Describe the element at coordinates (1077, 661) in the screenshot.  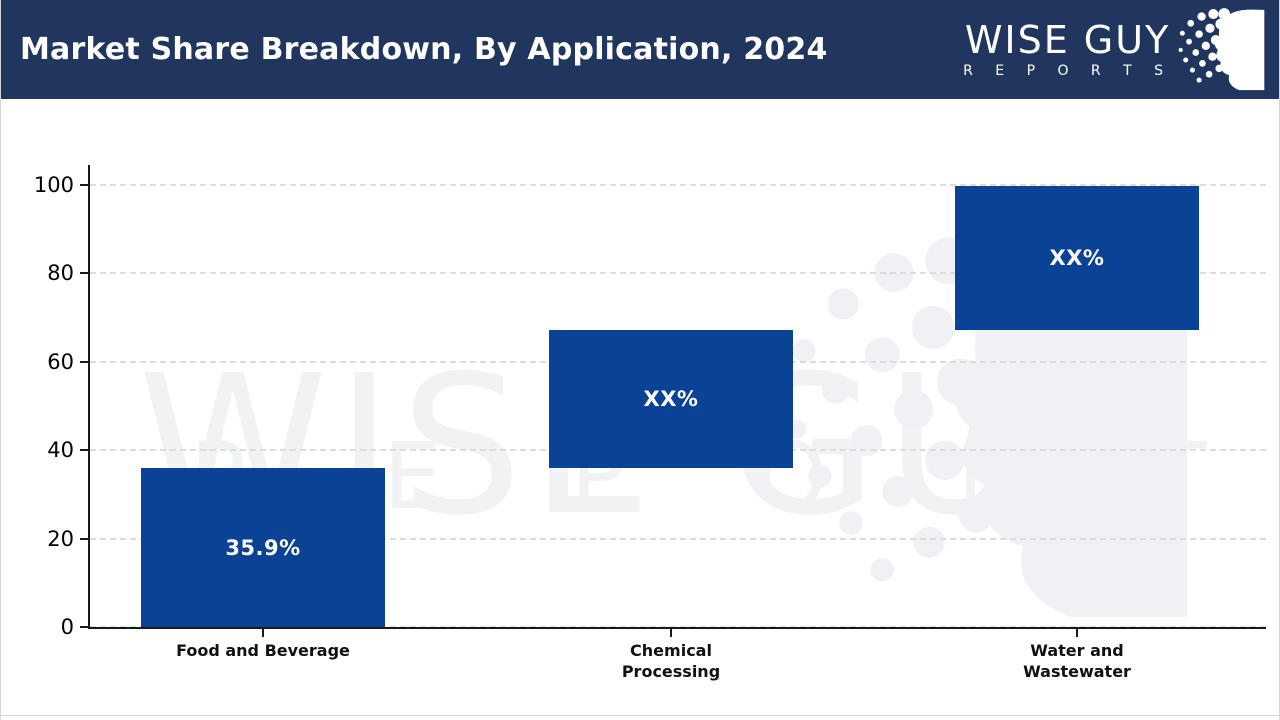
I see `x-axis-category-label: Water and Wastewater` at that location.